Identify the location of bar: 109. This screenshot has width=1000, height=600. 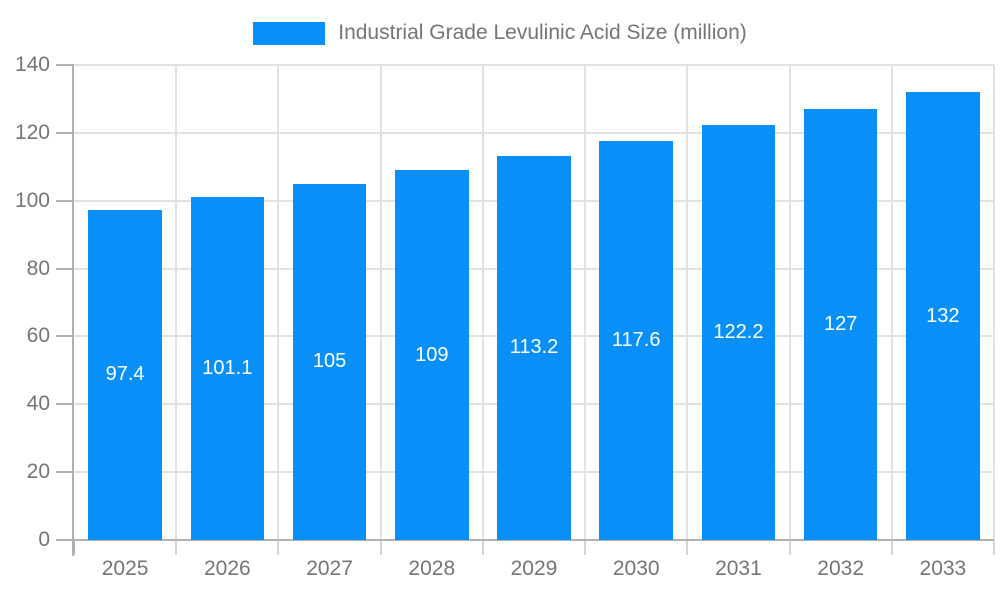
(431, 355).